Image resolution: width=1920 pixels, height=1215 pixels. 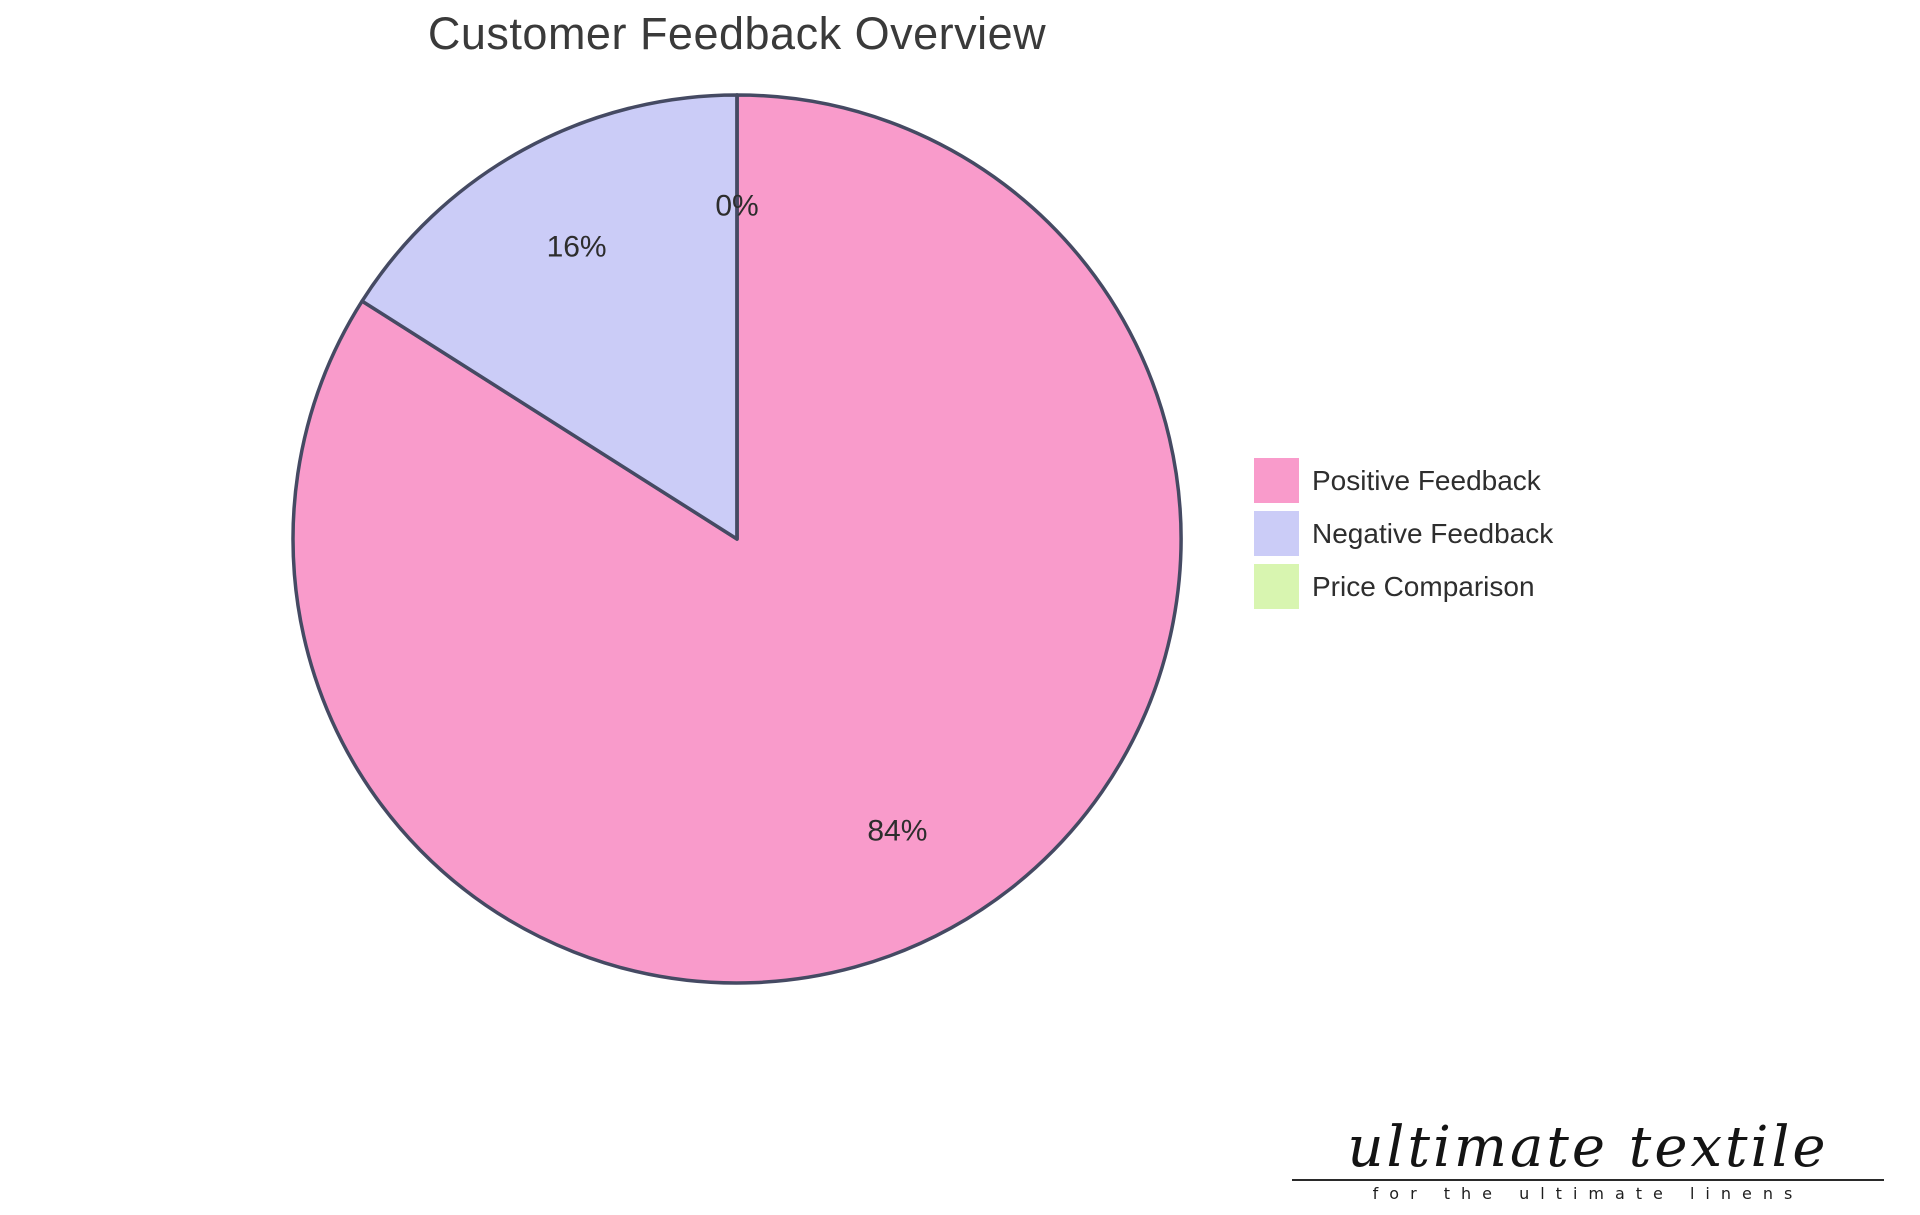 I want to click on legend-item-price-comparison: Price Comparison, so click(x=1403, y=586).